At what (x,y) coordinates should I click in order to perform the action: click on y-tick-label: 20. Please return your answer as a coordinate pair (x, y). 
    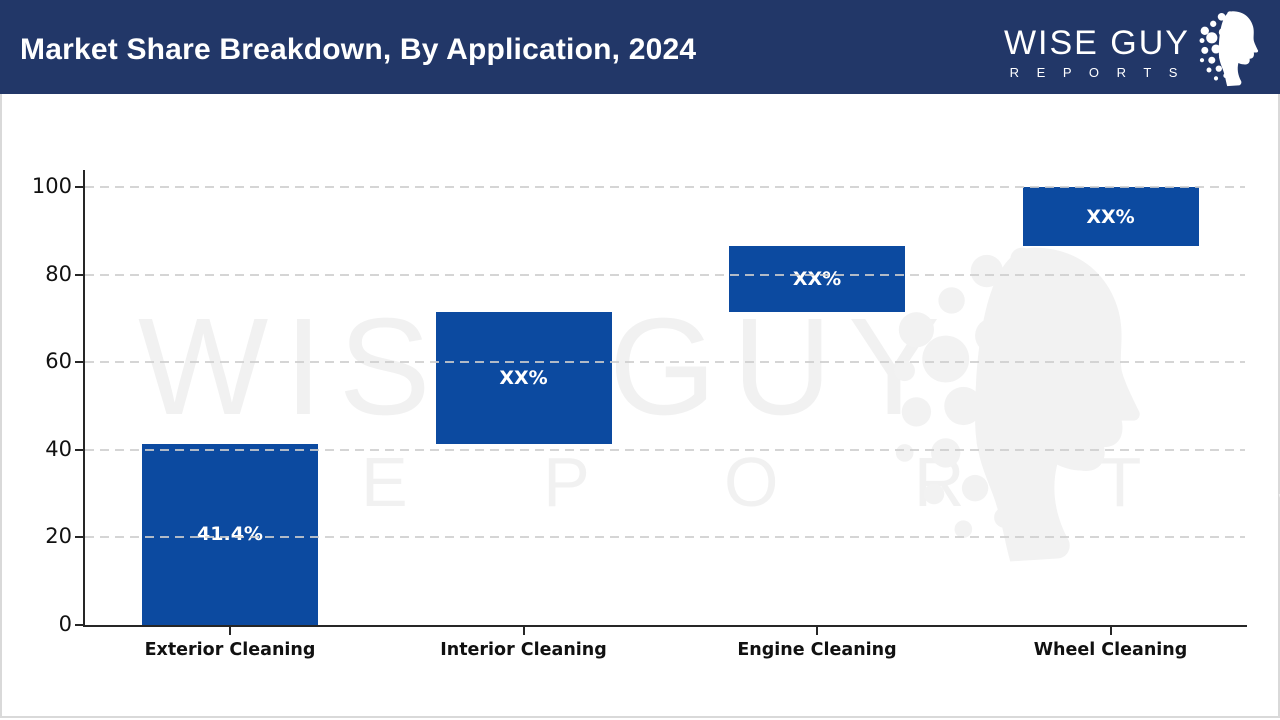
    Looking at the image, I should click on (58, 536).